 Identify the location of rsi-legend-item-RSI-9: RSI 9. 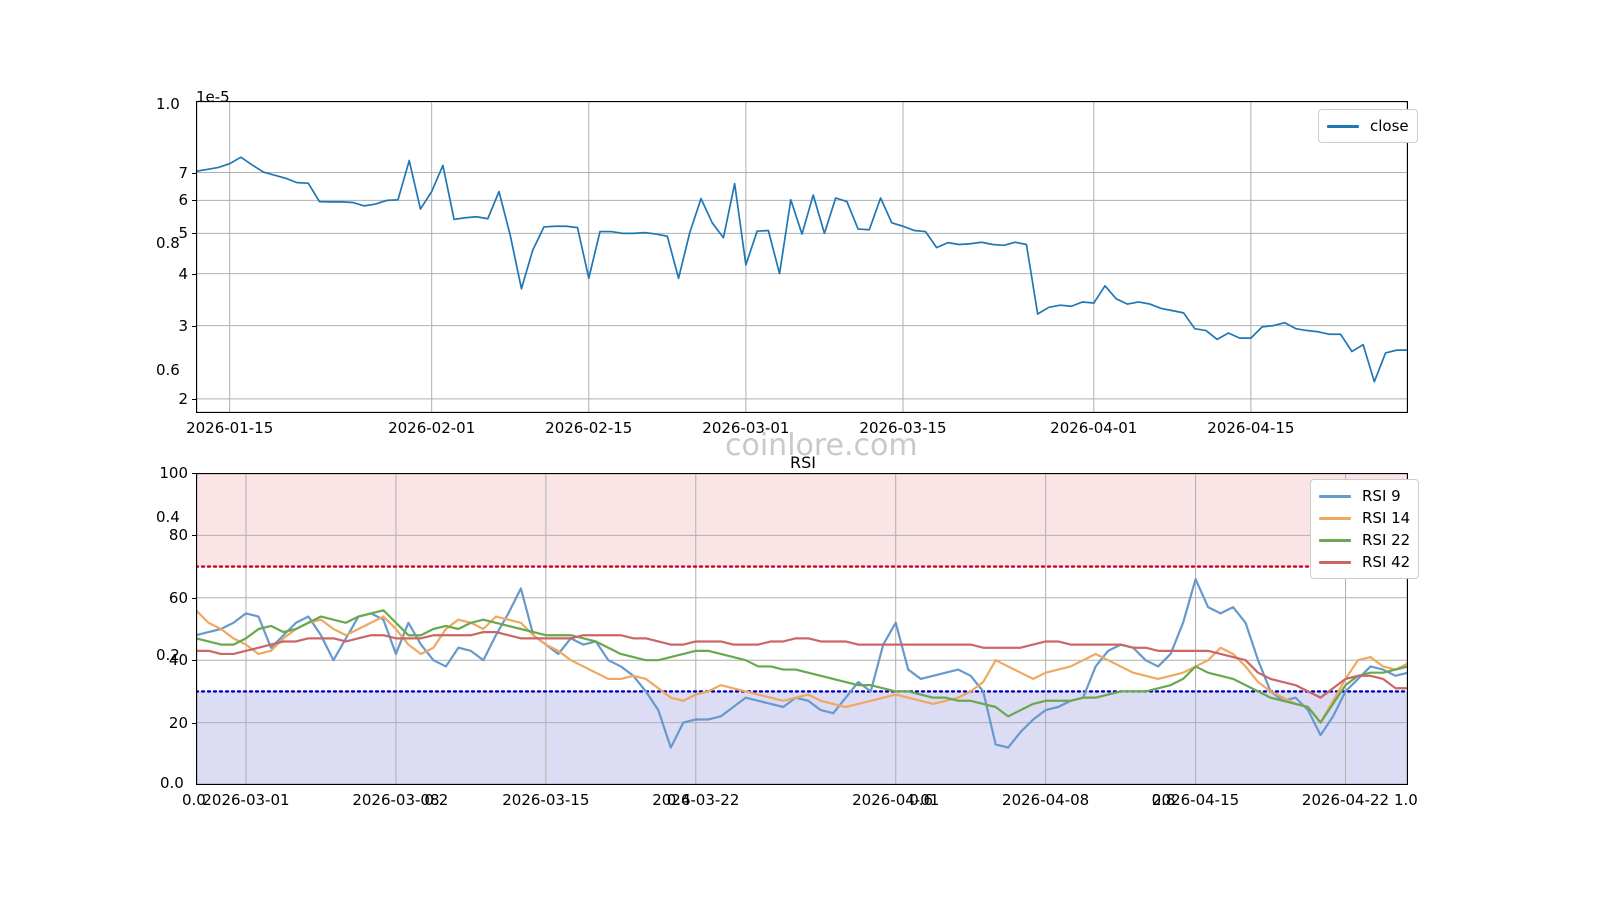
(1364, 496).